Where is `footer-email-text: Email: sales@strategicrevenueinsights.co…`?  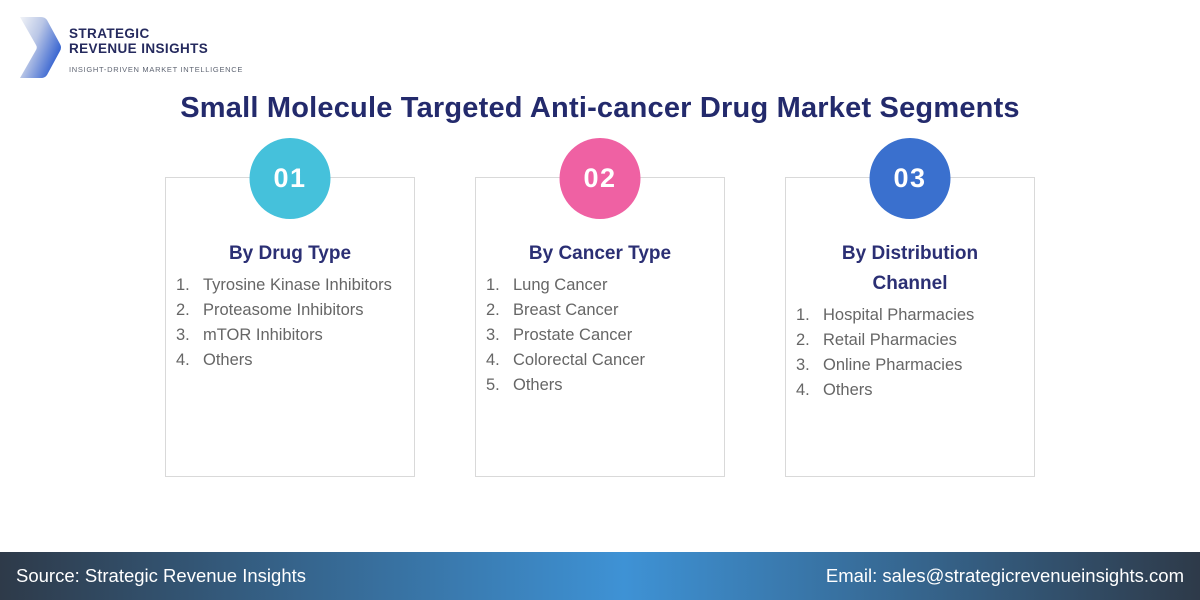
footer-email-text: Email: sales@strategicrevenueinsights.co… is located at coordinates (1004, 575).